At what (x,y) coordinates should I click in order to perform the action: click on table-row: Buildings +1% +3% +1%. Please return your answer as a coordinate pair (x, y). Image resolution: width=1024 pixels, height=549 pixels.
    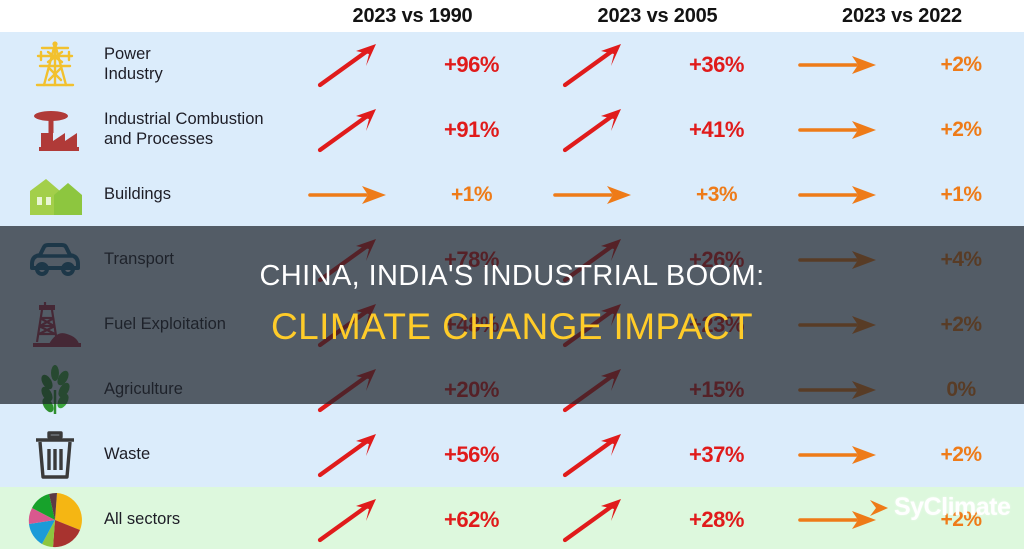
    Looking at the image, I should click on (512, 194).